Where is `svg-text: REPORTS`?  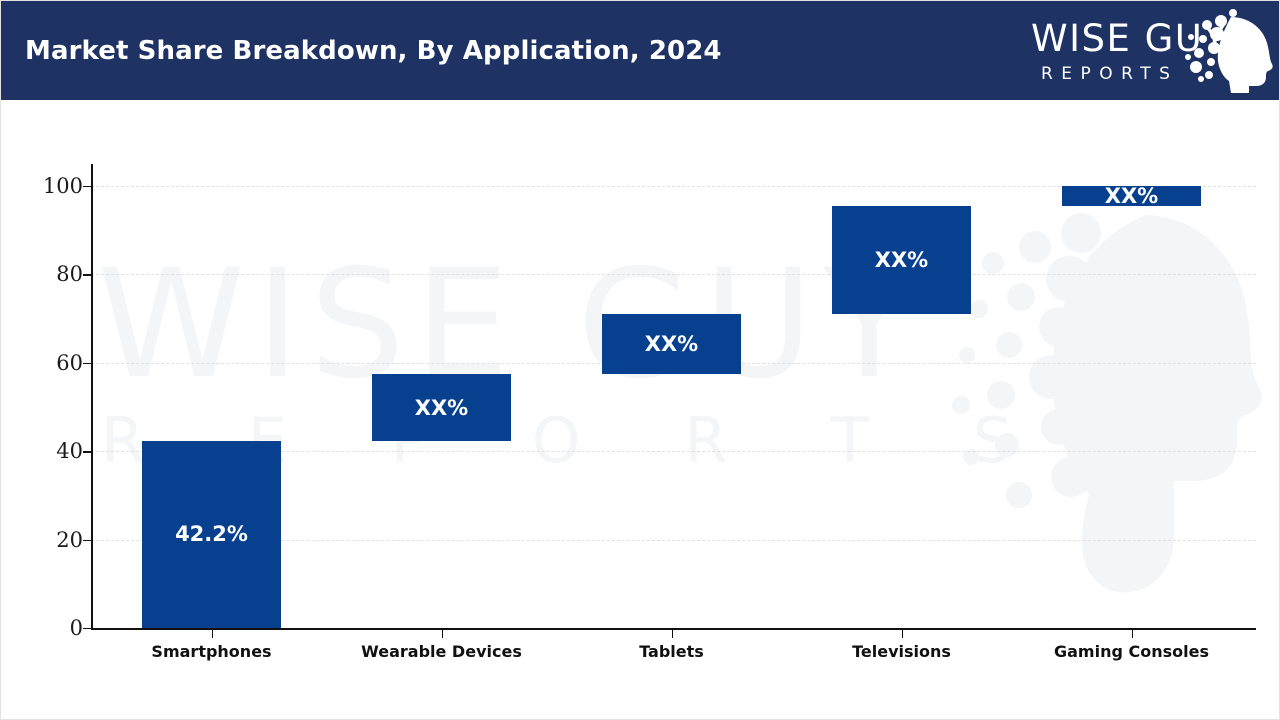
svg-text: REPORTS is located at coordinates (1109, 74).